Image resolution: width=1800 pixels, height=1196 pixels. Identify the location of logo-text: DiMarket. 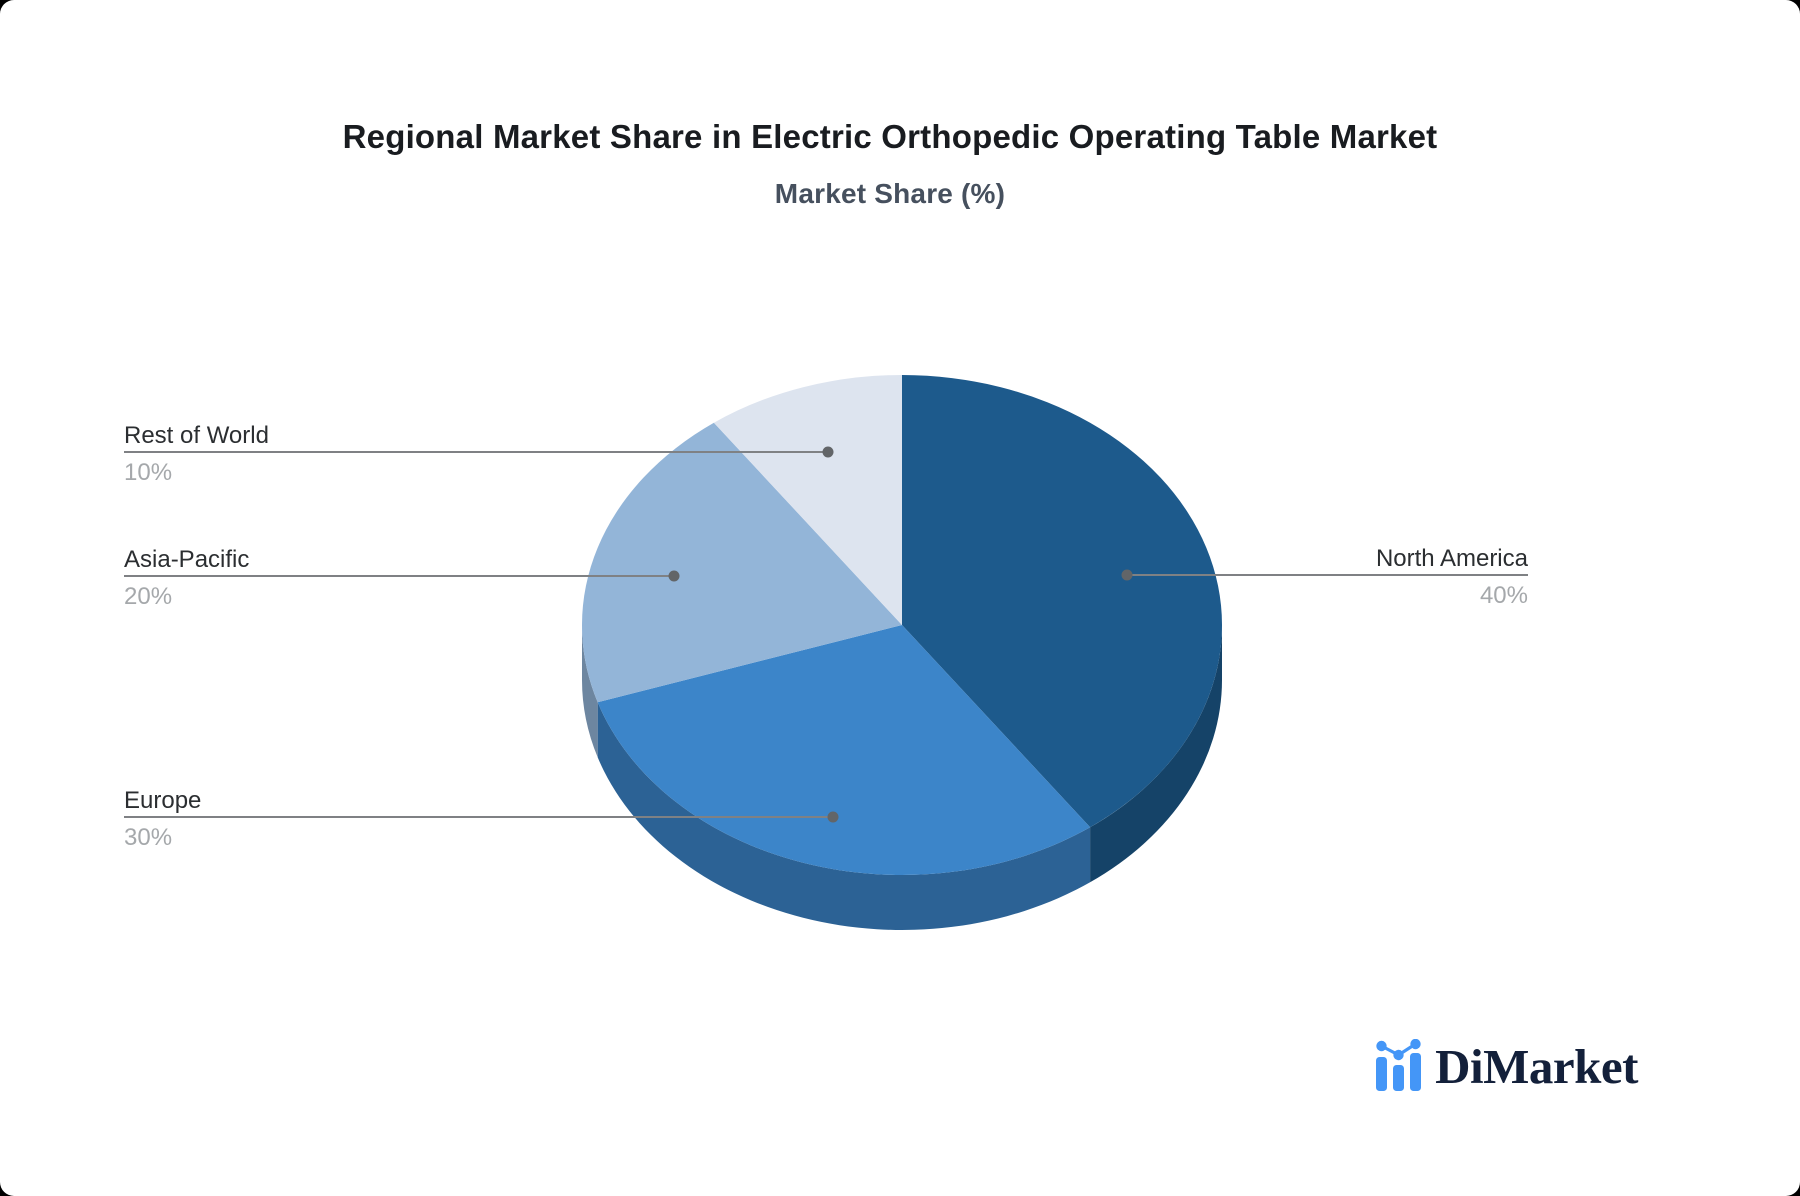
(1536, 1066).